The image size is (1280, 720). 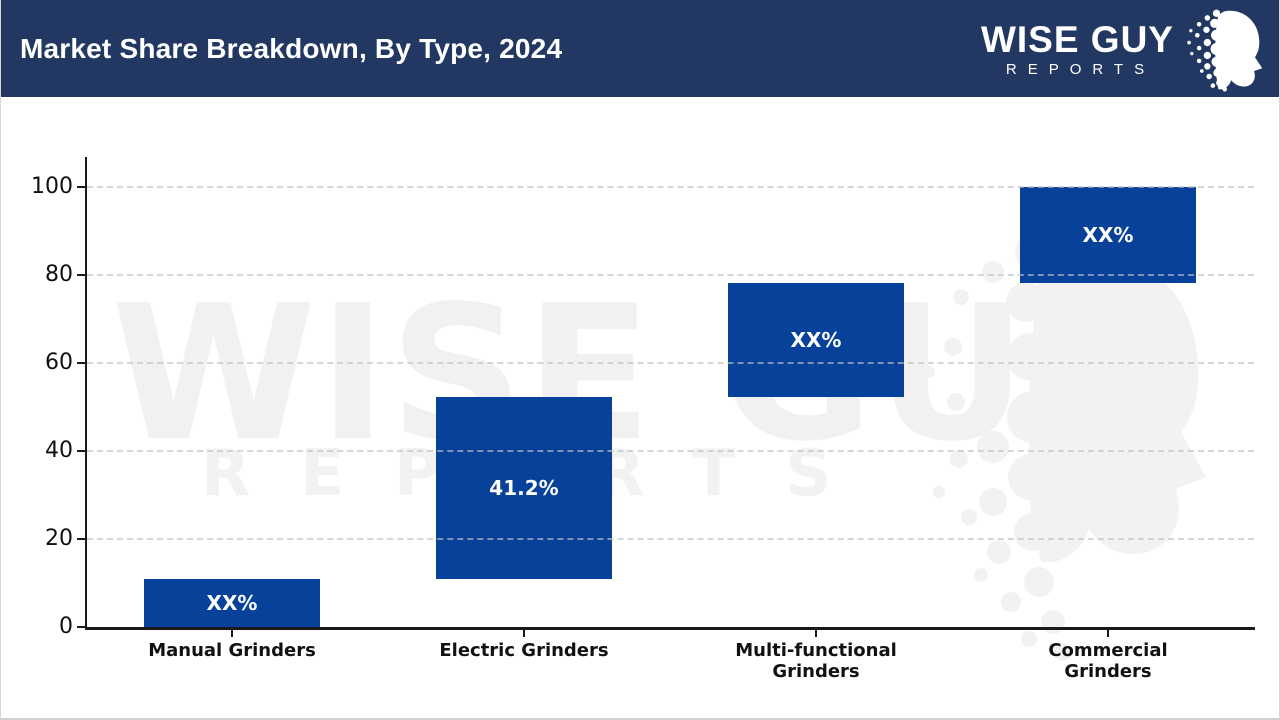 What do you see at coordinates (86, 393) in the screenshot?
I see `y-axis-line` at bounding box center [86, 393].